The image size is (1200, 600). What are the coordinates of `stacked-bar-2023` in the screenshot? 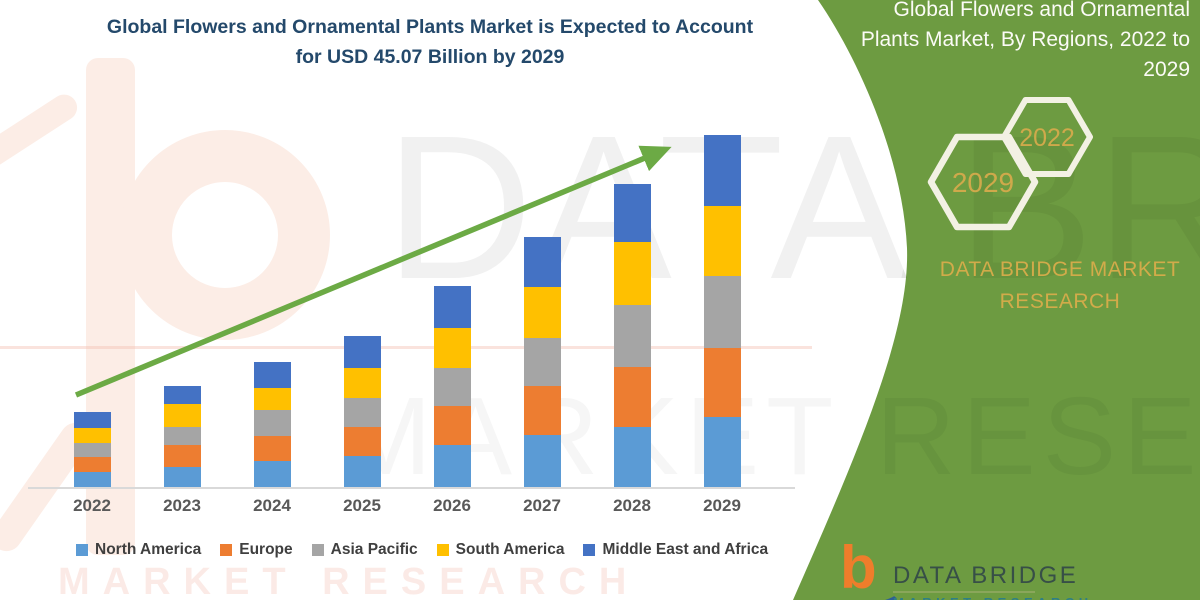 It's located at (182, 436).